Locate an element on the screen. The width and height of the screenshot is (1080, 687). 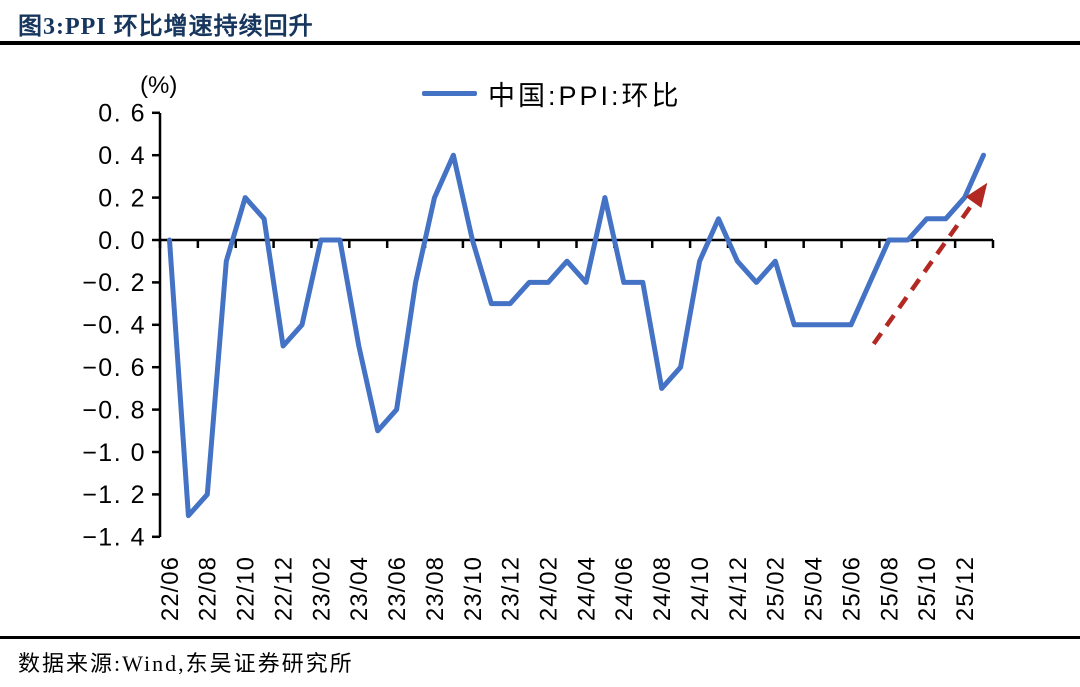
y-axis-tick-label: −0. 8 is located at coordinates (114, 410).